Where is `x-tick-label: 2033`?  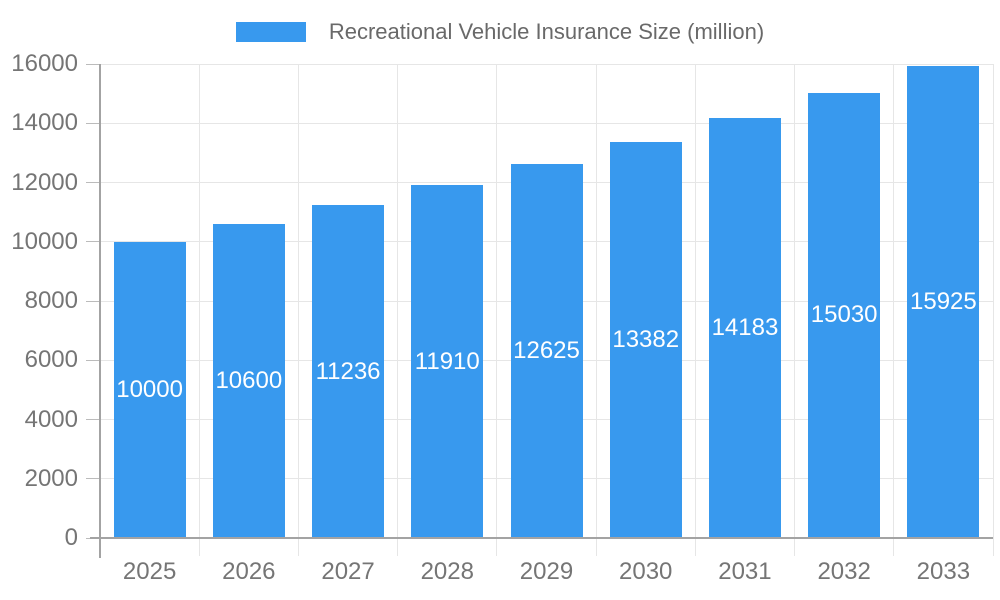 x-tick-label: 2033 is located at coordinates (943, 571).